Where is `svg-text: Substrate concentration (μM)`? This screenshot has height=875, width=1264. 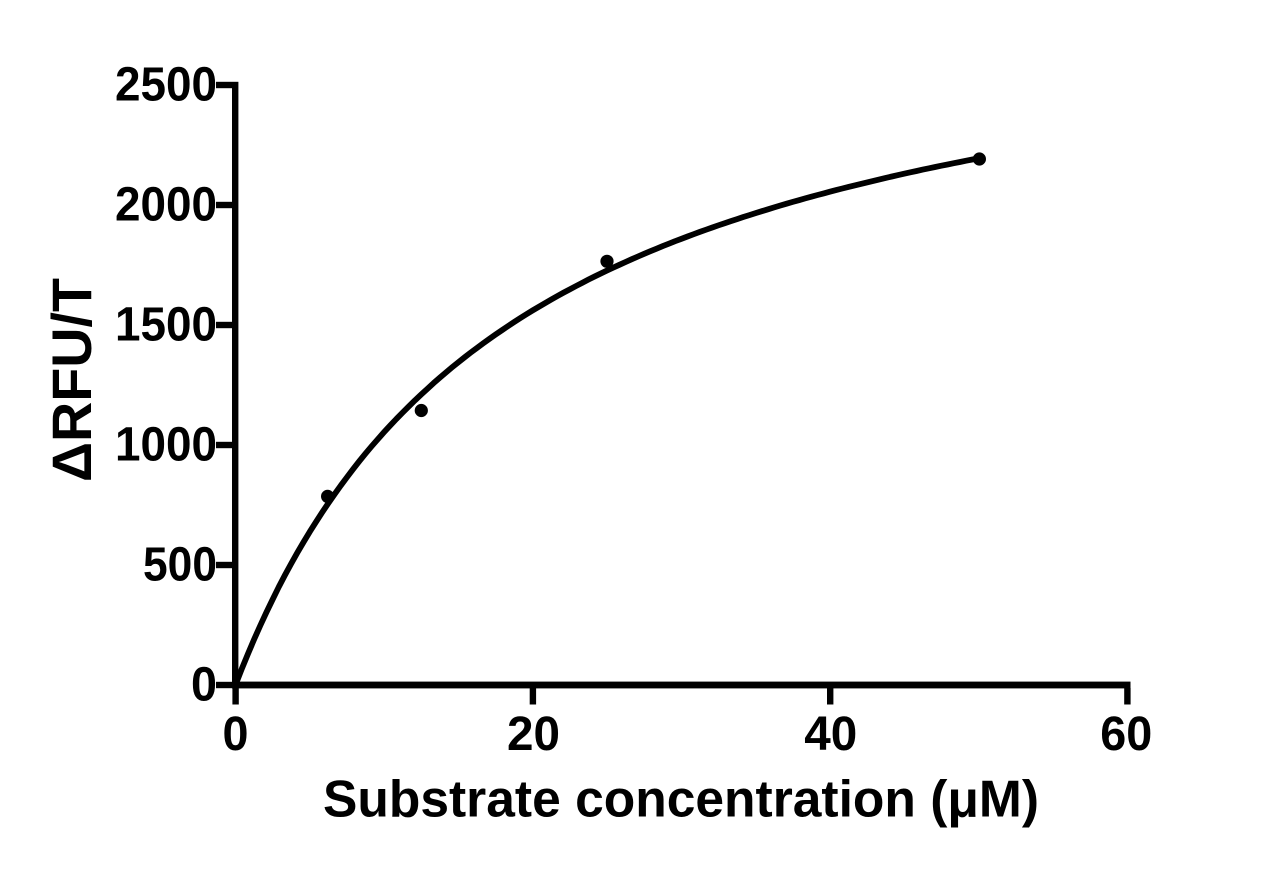
svg-text: Substrate concentration (μM) is located at coordinates (681, 800).